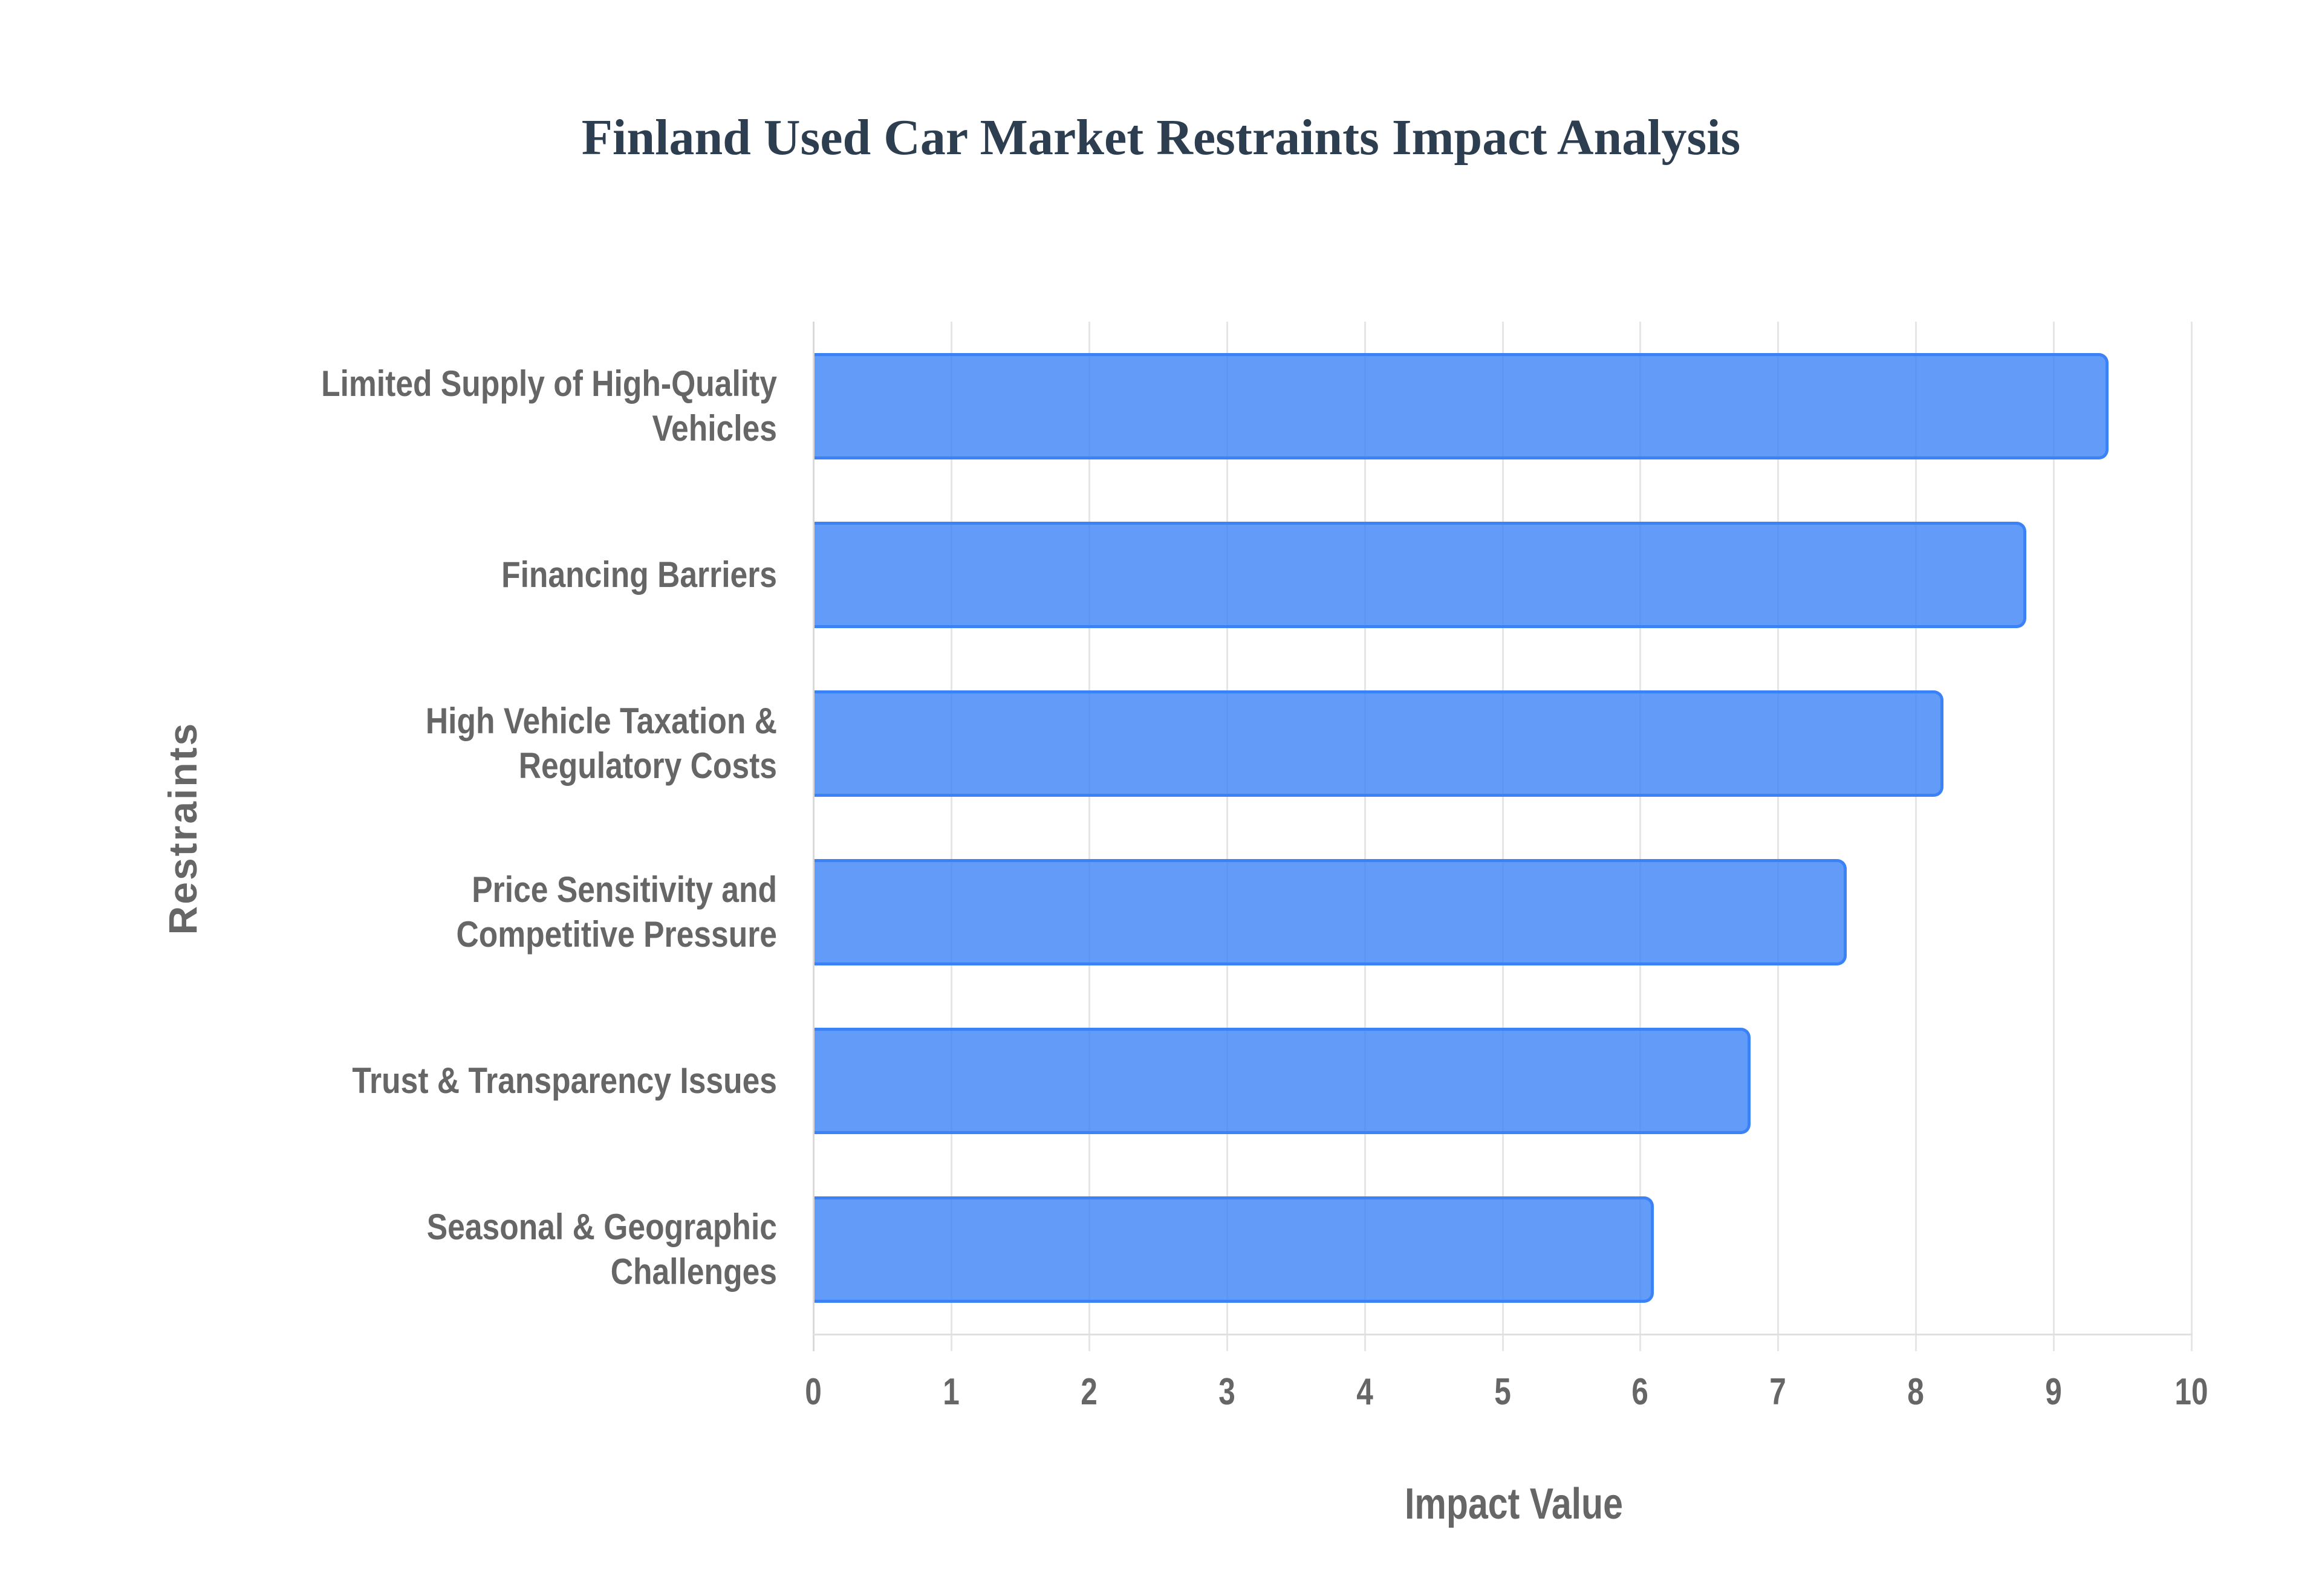 Image resolution: width=2322 pixels, height=1596 pixels. What do you see at coordinates (1915, 1392) in the screenshot?
I see `x-tick-label: 8` at bounding box center [1915, 1392].